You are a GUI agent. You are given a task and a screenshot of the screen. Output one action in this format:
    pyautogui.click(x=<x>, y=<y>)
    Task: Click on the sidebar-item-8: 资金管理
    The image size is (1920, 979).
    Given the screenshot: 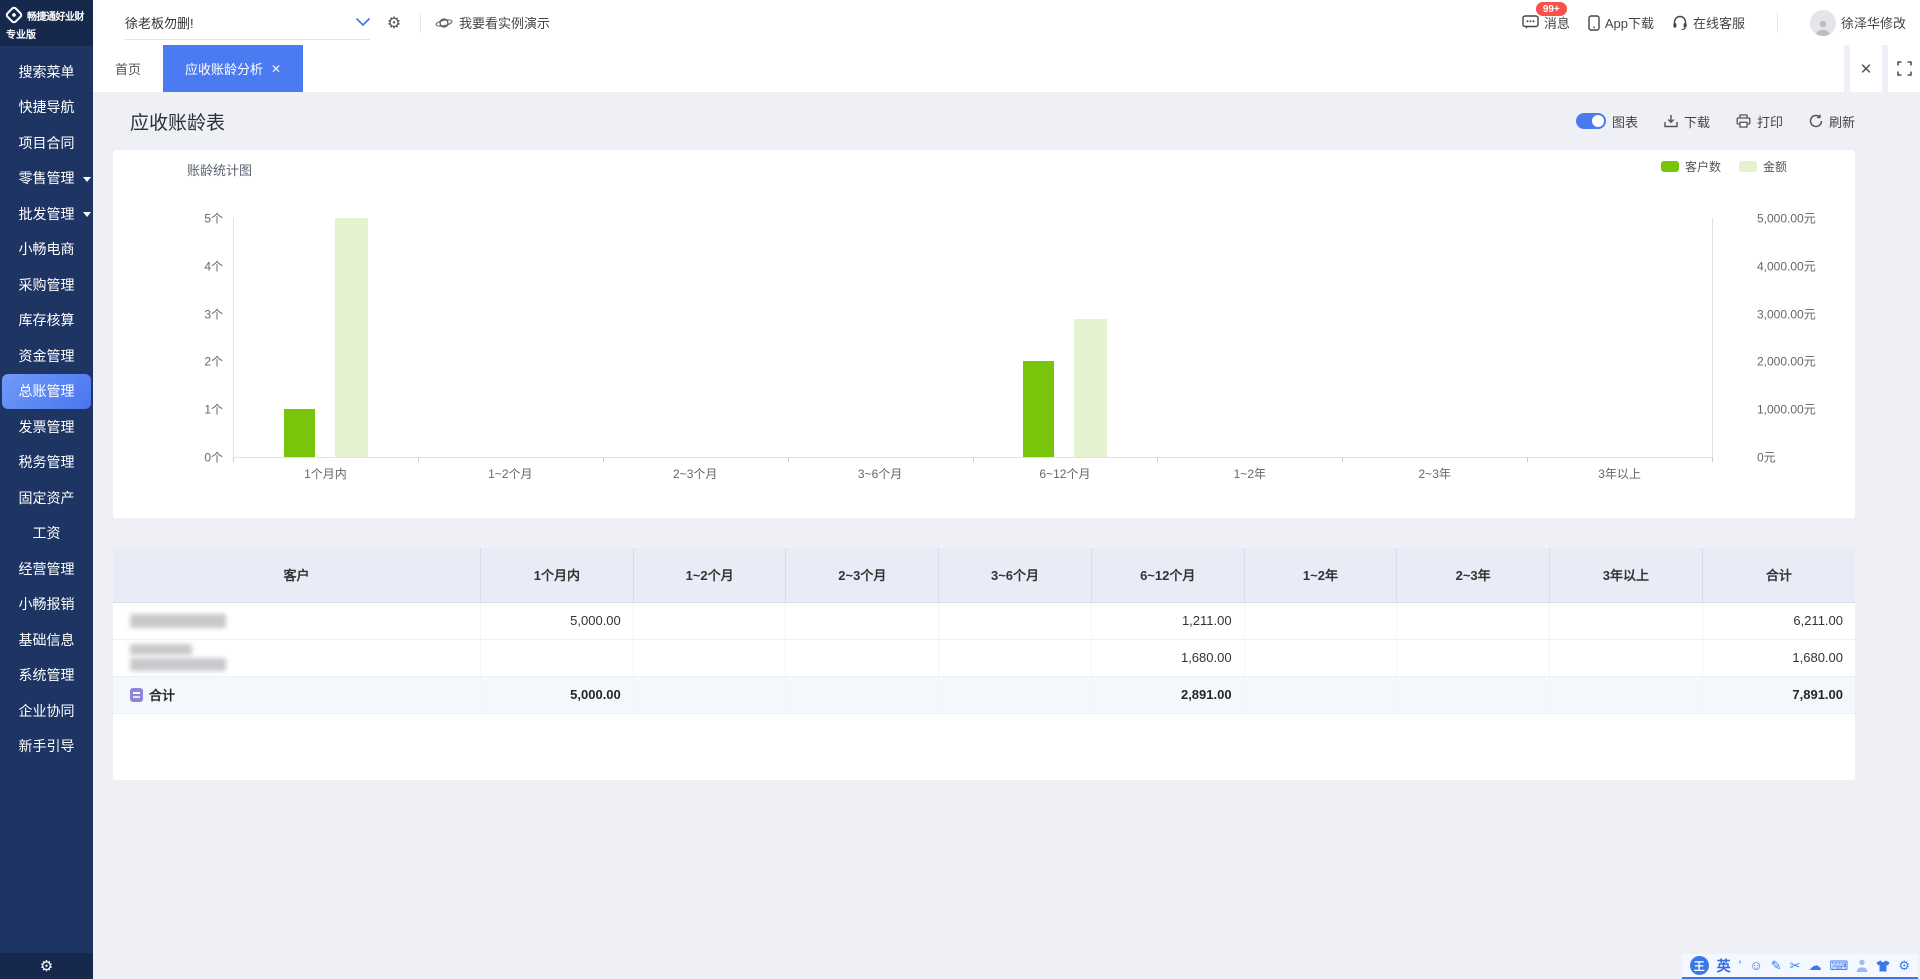 What is the action you would take?
    pyautogui.click(x=46, y=355)
    